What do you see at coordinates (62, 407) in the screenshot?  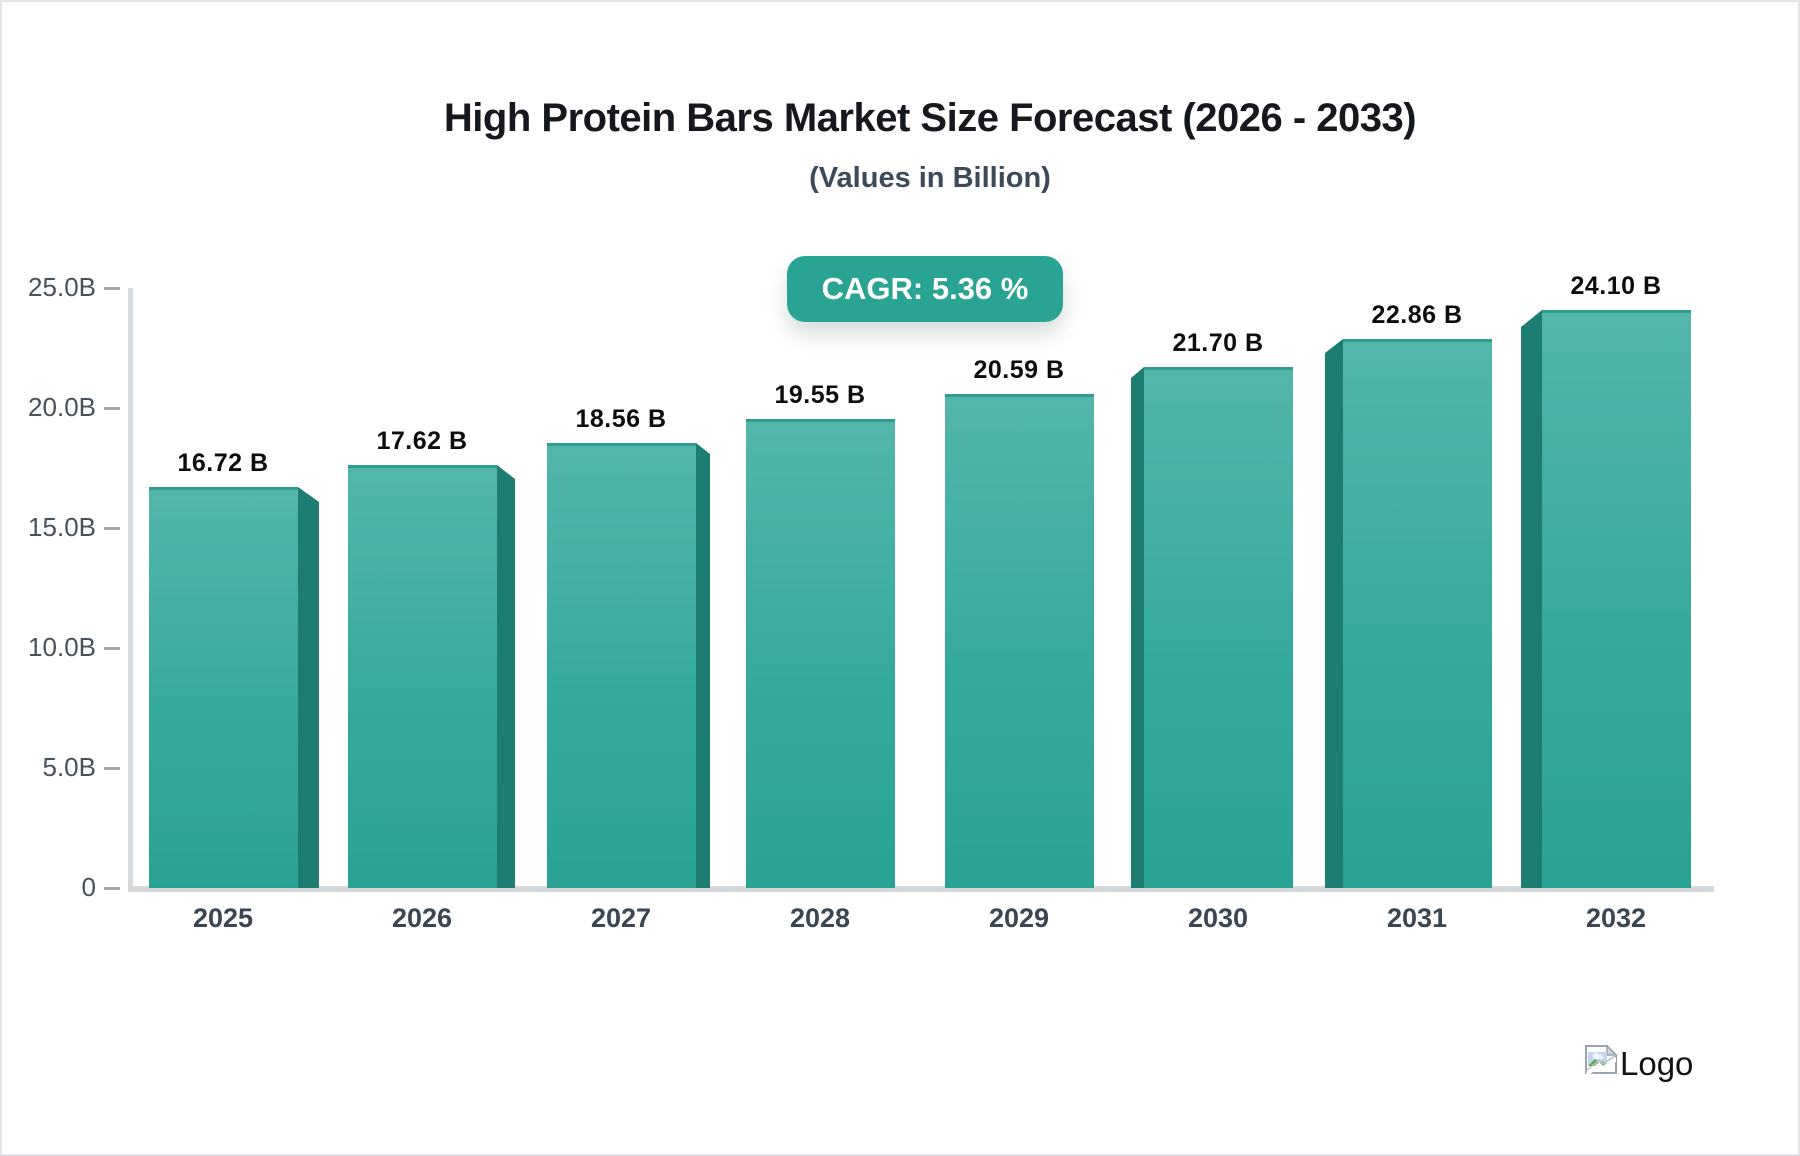 I see `y-tick-label: 20.0B` at bounding box center [62, 407].